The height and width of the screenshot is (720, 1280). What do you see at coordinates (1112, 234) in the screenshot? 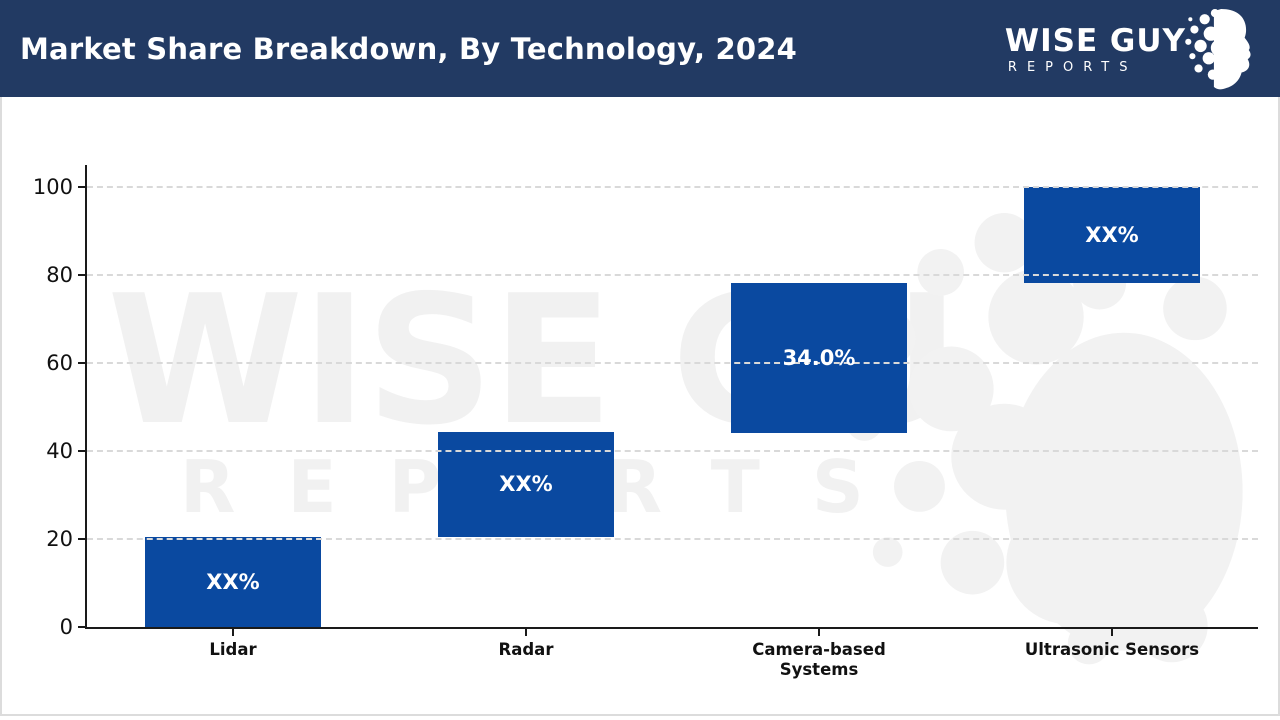
I see `bar-value-label-ultrasonic-sensors: XX%` at bounding box center [1112, 234].